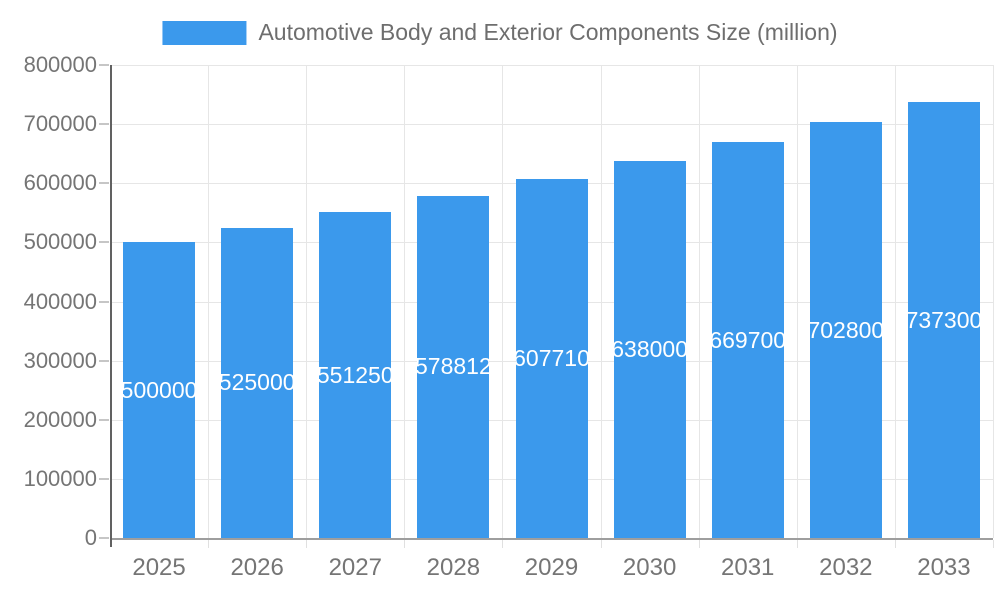  Describe the element at coordinates (60, 64) in the screenshot. I see `y-axis-tick-label: 800000` at that location.